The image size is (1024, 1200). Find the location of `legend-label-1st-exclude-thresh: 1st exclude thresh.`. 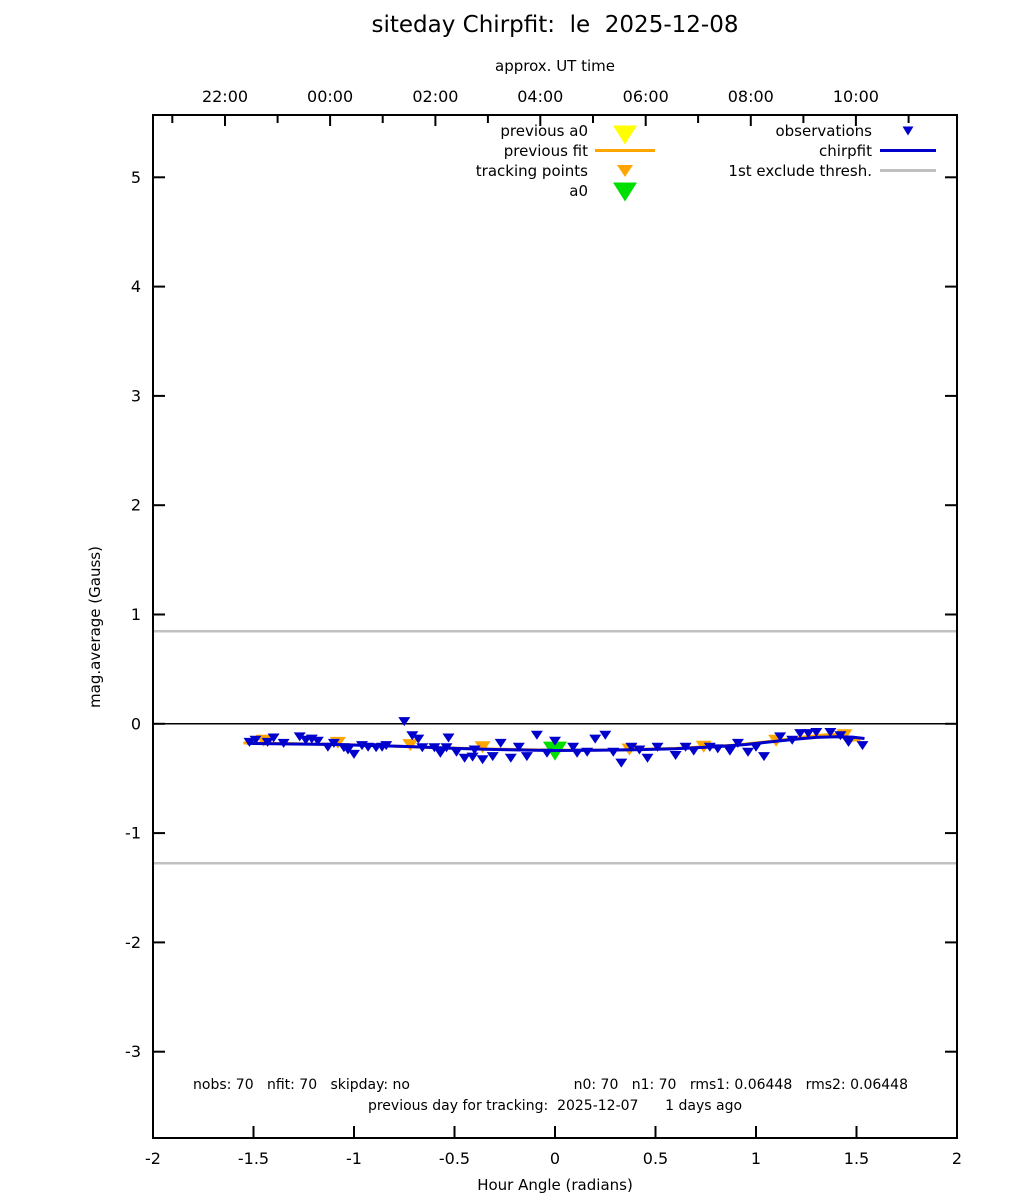

legend-label-1st-exclude-thresh: 1st exclude thresh. is located at coordinates (800, 171).